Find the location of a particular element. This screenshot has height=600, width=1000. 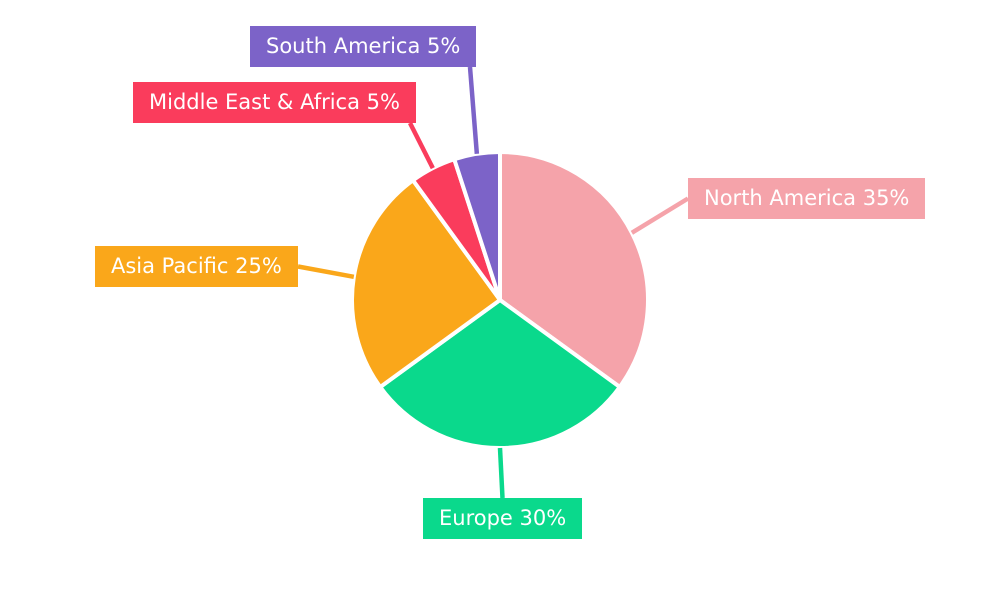

pie-slice-north-america is located at coordinates (574, 269).